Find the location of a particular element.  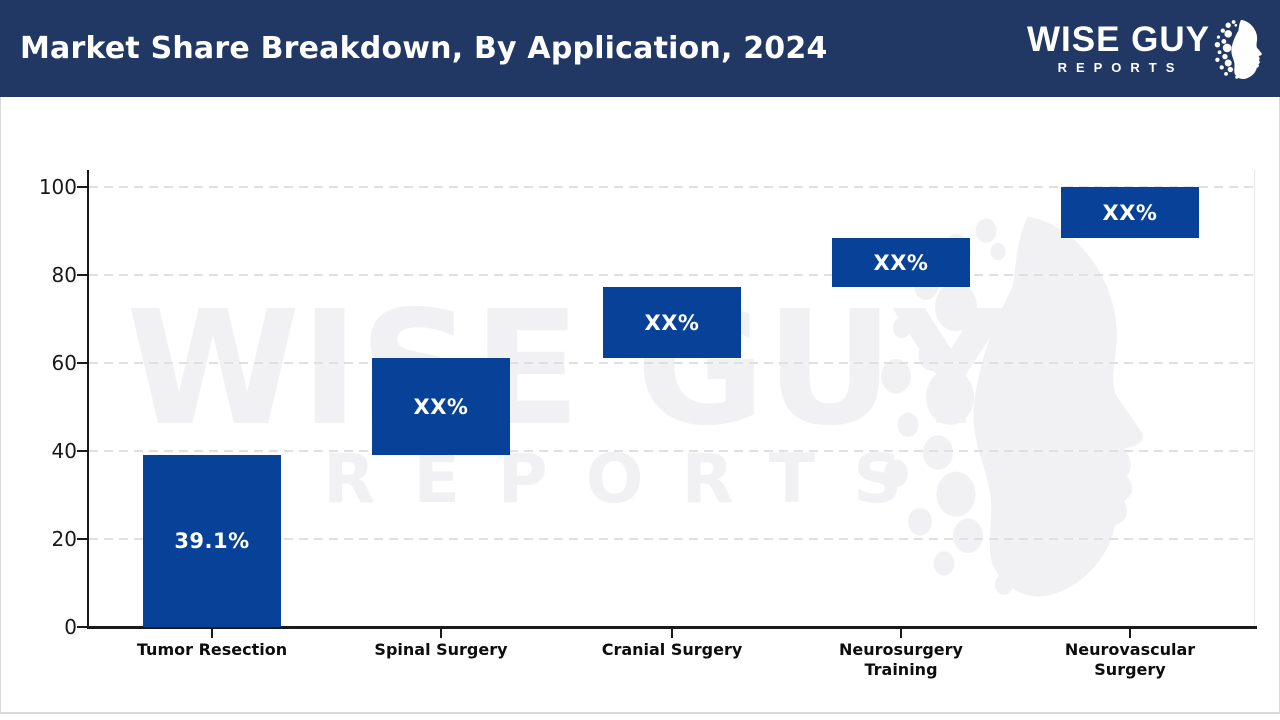

bar-value-label: 39.1% is located at coordinates (212, 540).